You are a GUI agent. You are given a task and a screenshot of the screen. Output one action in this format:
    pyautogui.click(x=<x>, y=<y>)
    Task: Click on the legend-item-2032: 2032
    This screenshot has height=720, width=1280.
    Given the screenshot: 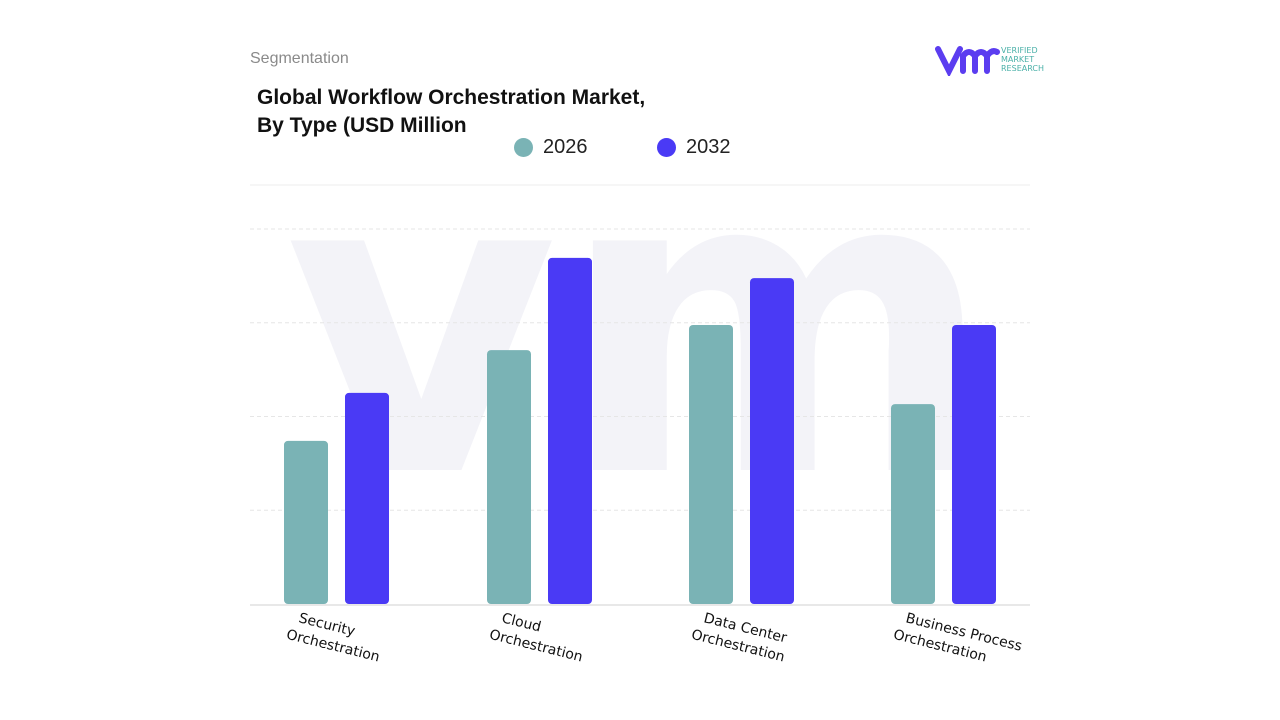 What is the action you would take?
    pyautogui.click(x=694, y=147)
    